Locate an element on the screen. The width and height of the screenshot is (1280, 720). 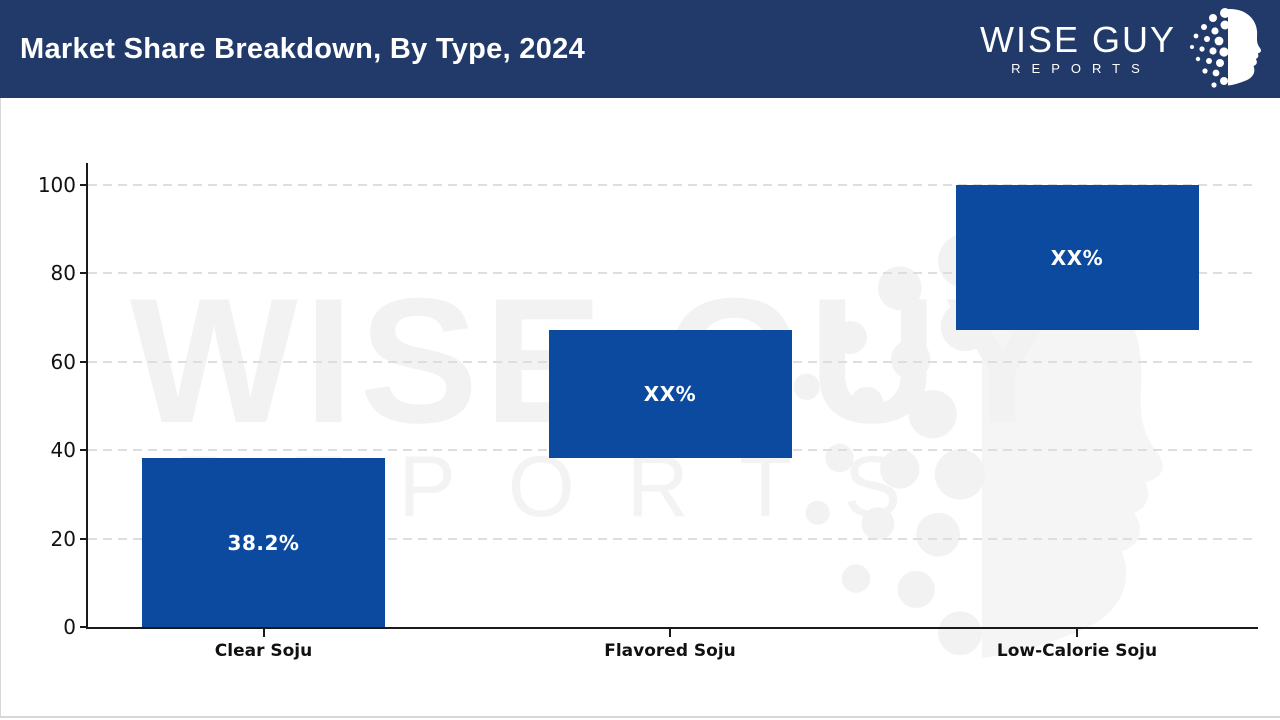
bar-value-label: 38.2% is located at coordinates (263, 542).